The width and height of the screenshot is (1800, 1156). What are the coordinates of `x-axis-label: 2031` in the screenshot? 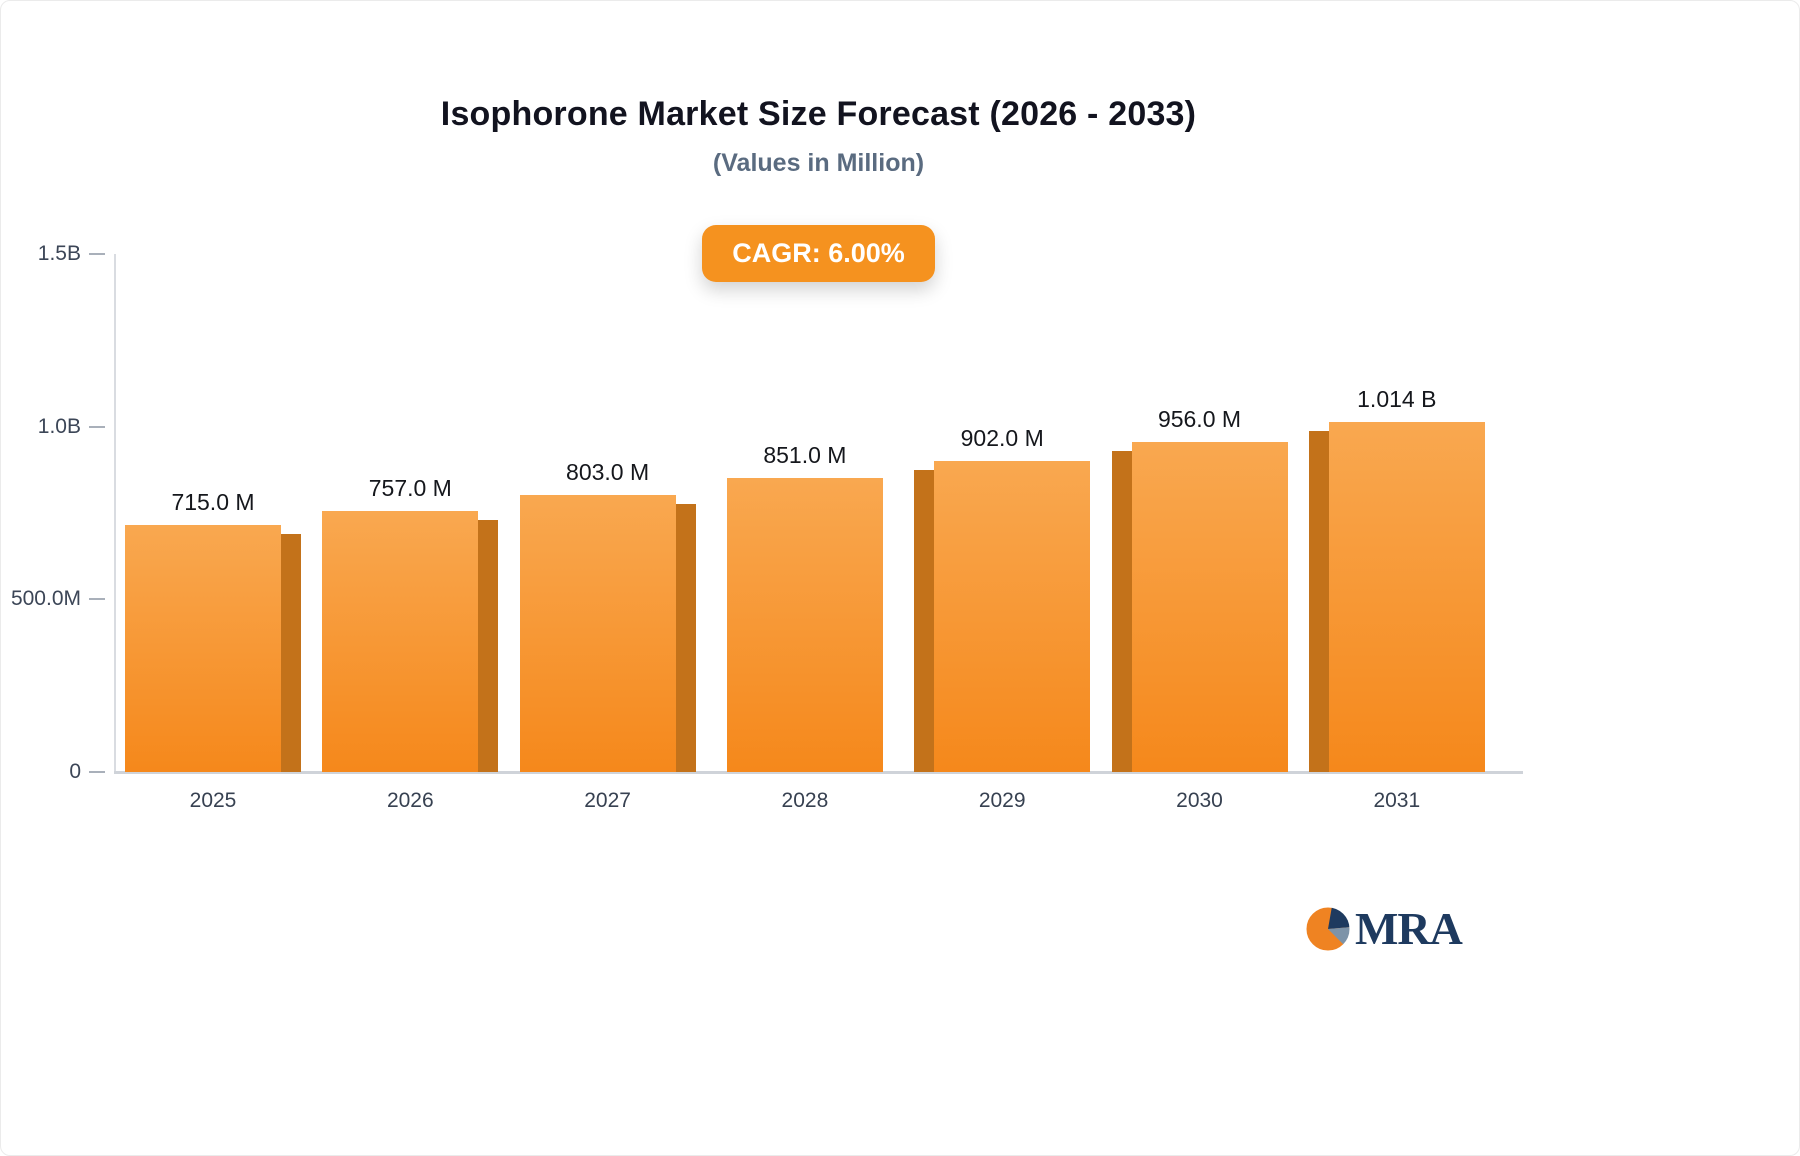 It's located at (1397, 800).